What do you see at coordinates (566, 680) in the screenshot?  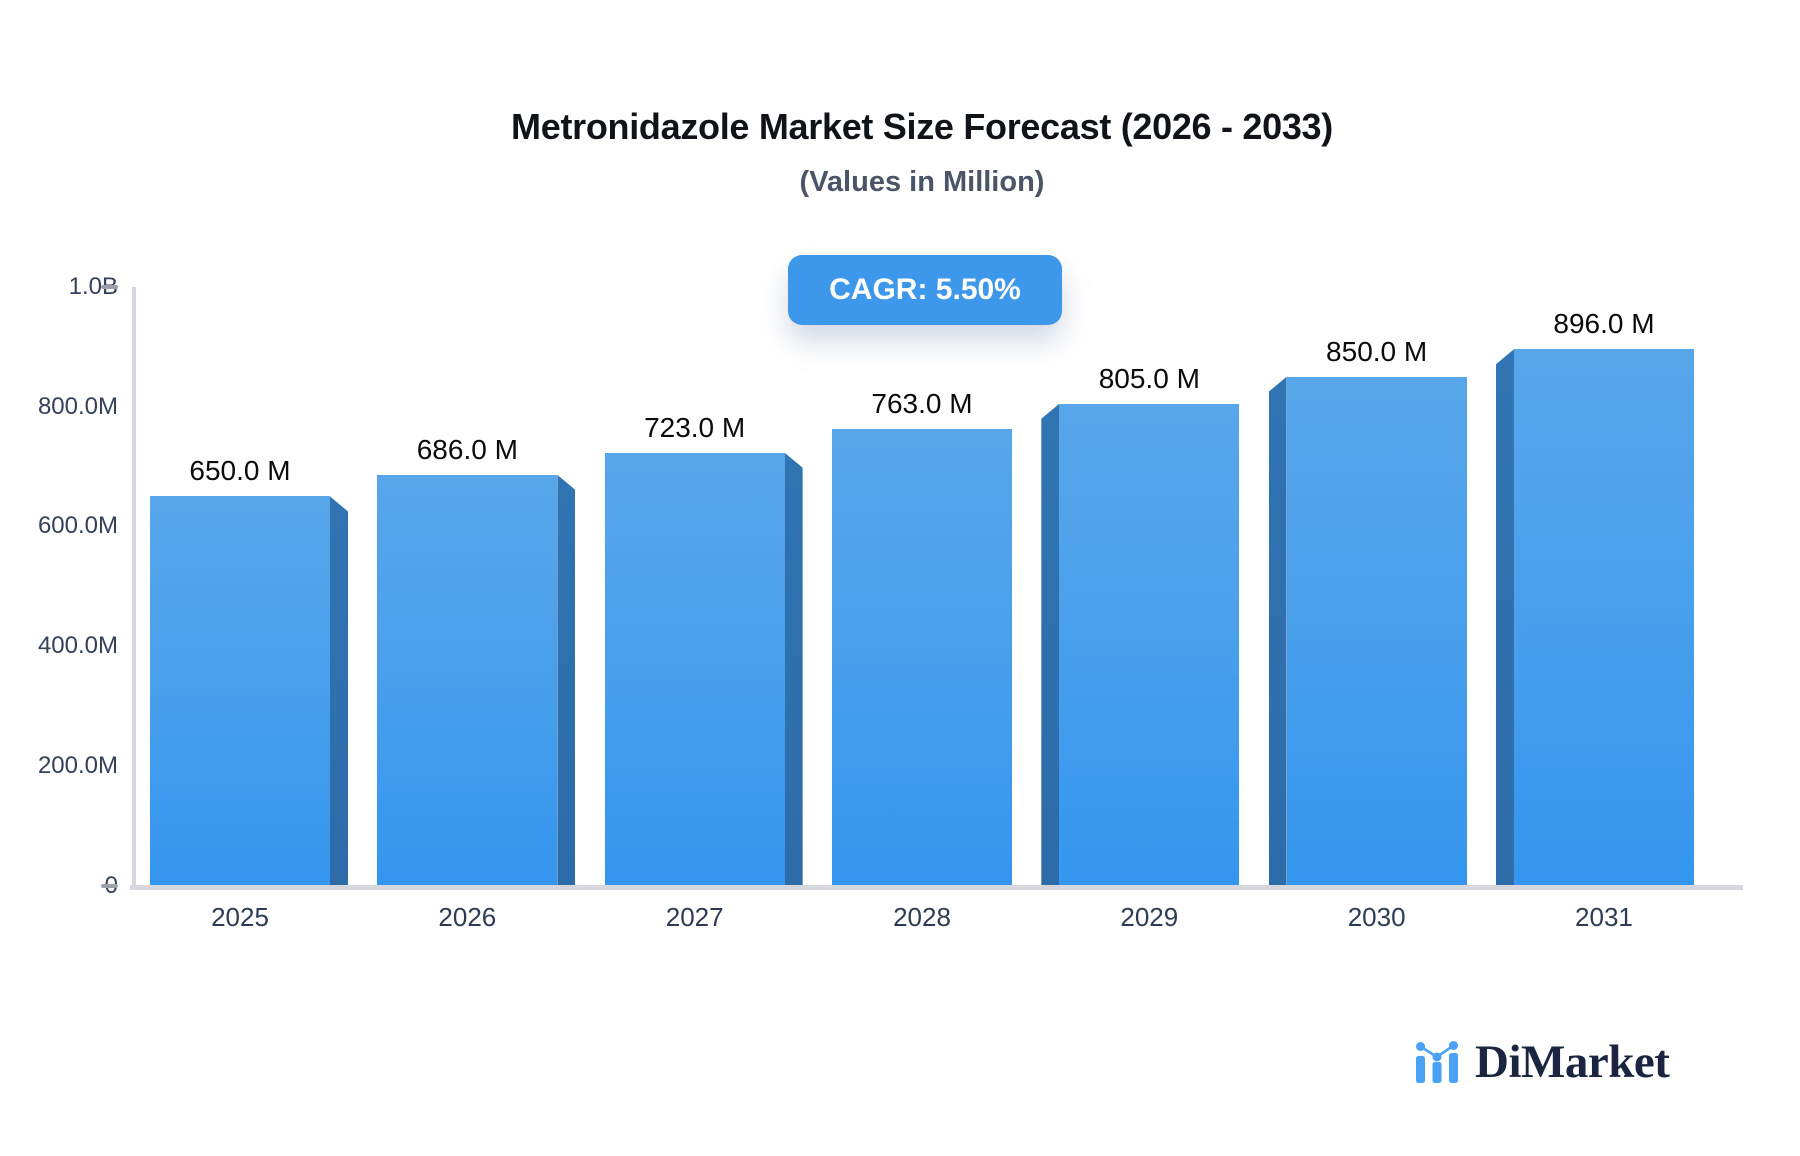 I see `bar-side-2026` at bounding box center [566, 680].